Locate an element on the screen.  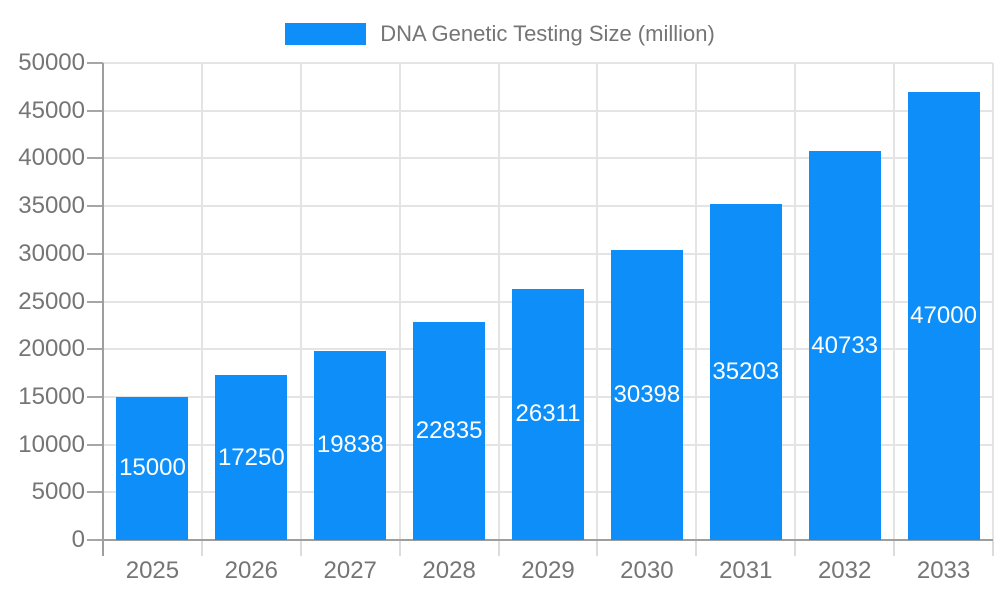
bar: 22835 is located at coordinates (449, 431).